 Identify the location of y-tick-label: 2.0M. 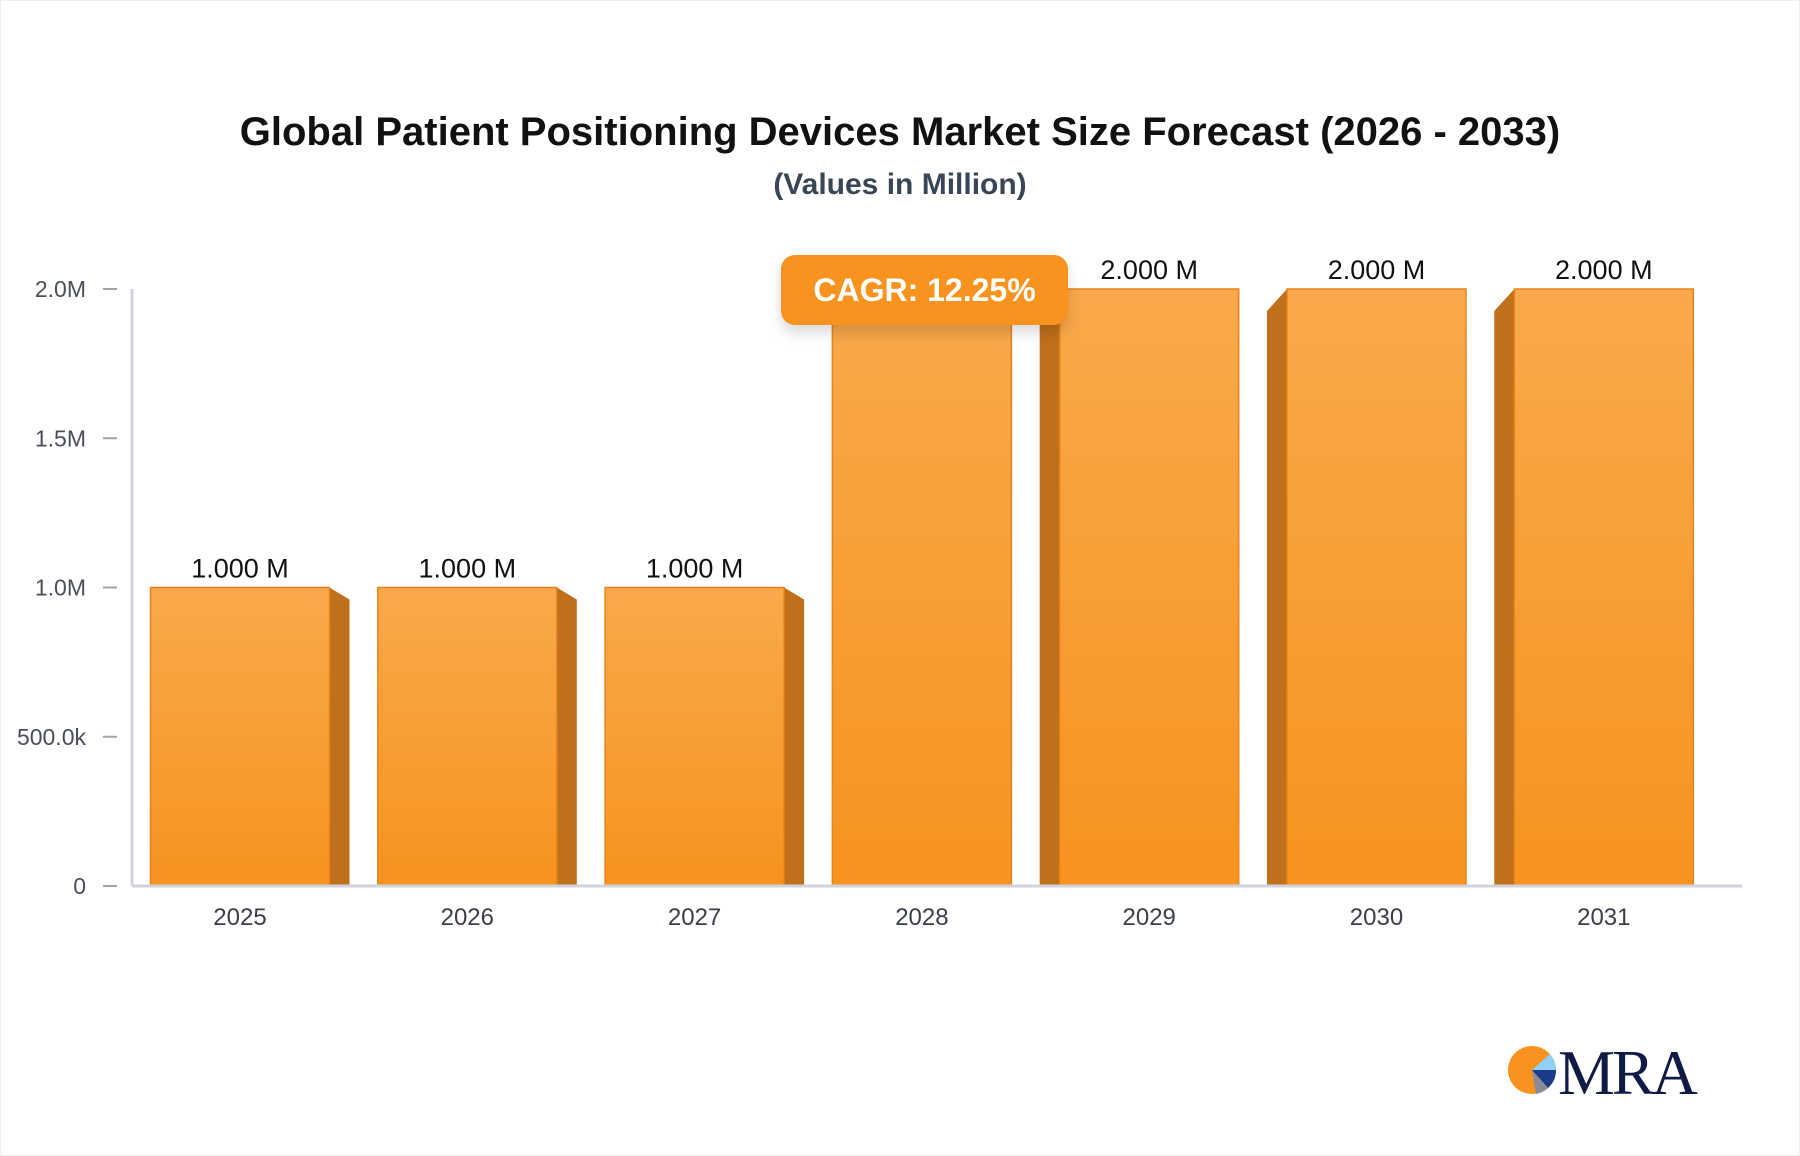
(60, 289).